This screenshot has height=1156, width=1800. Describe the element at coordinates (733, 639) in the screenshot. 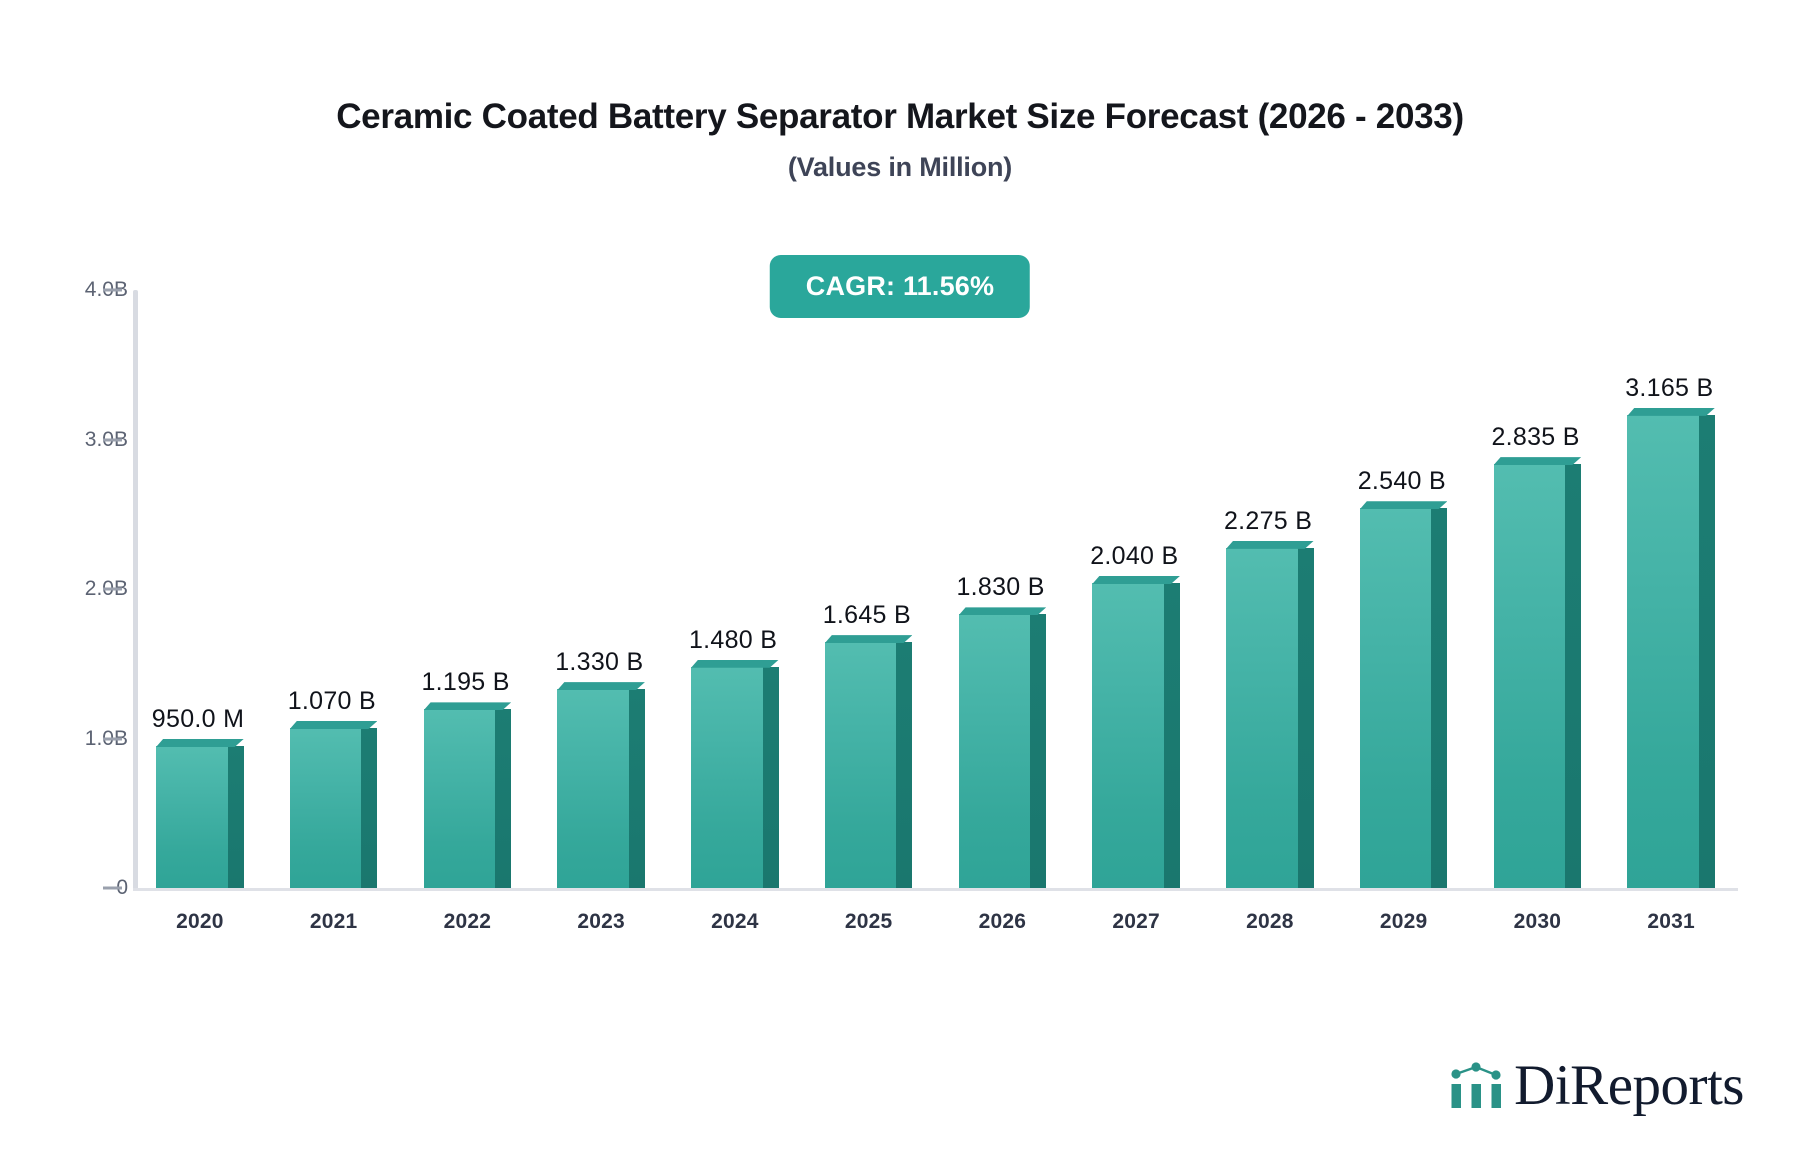

I see `bar-value-label: 1.480 B` at that location.